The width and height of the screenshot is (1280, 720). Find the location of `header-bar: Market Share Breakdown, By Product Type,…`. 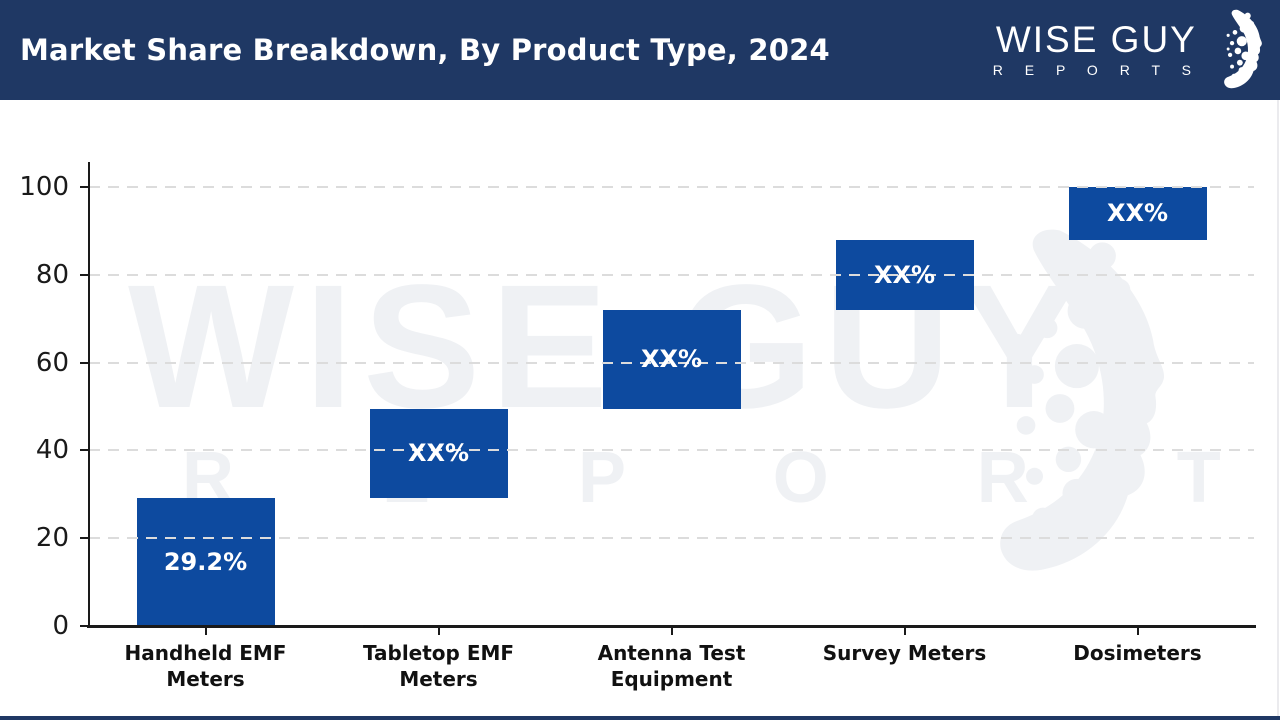

header-bar: Market Share Breakdown, By Product Type,… is located at coordinates (640, 50).